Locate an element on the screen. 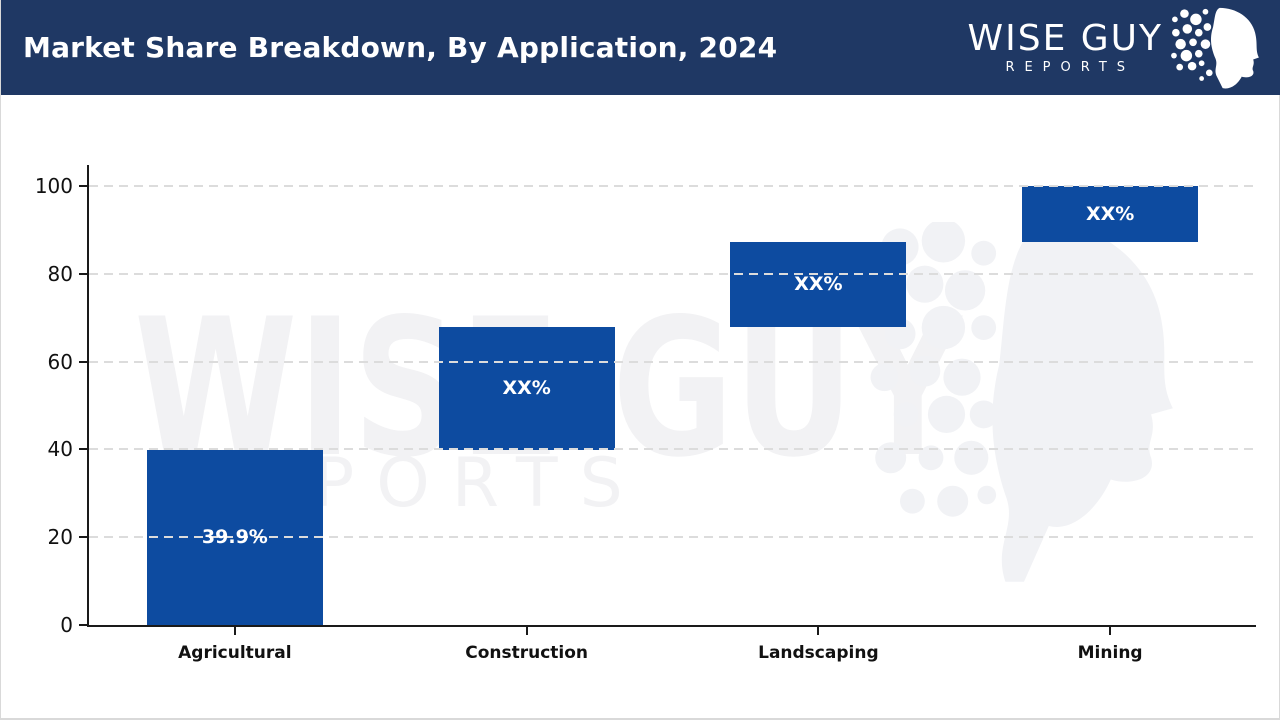  head-dots-icon is located at coordinates (1215, 48).